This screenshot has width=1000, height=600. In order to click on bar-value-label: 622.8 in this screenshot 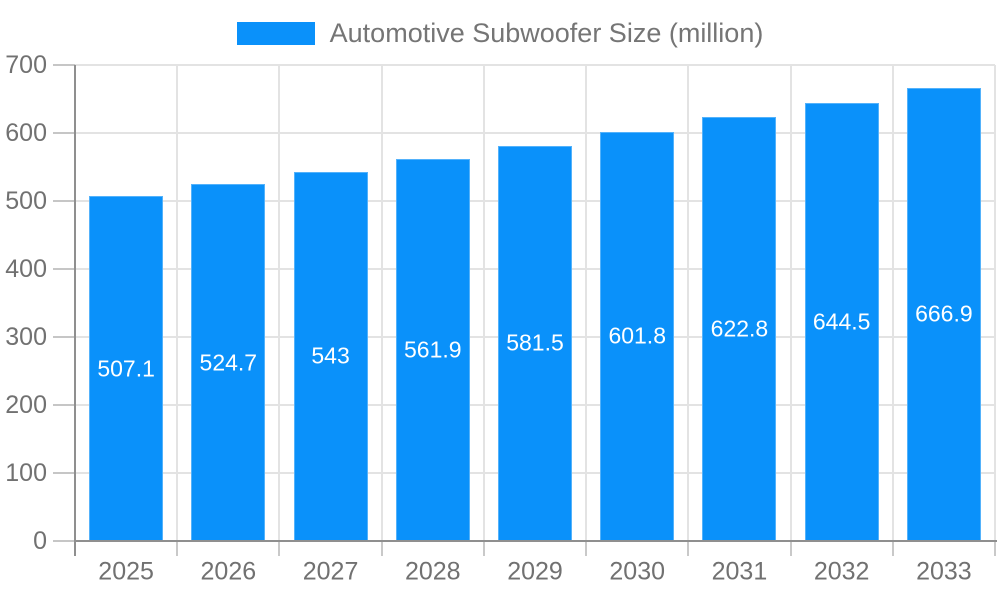, I will do `click(739, 328)`.